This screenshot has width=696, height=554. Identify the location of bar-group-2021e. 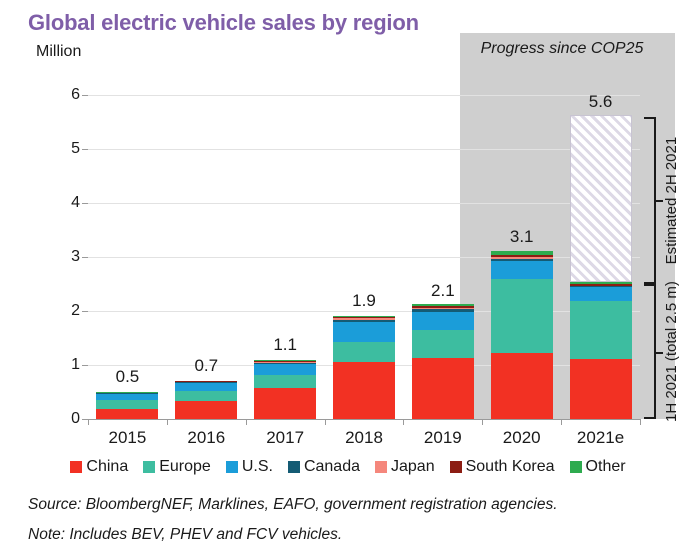
(600, 257).